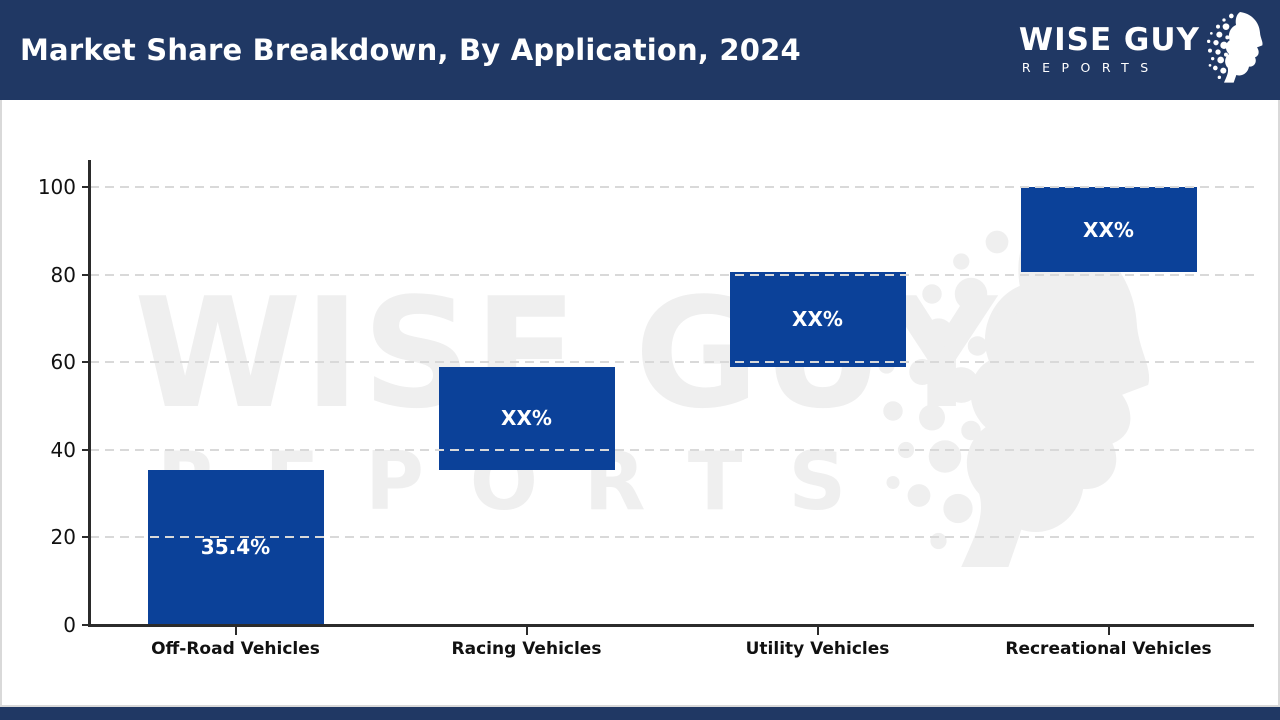 The width and height of the screenshot is (1280, 720). What do you see at coordinates (1109, 40) in the screenshot?
I see `brand-name: WISE GUY` at bounding box center [1109, 40].